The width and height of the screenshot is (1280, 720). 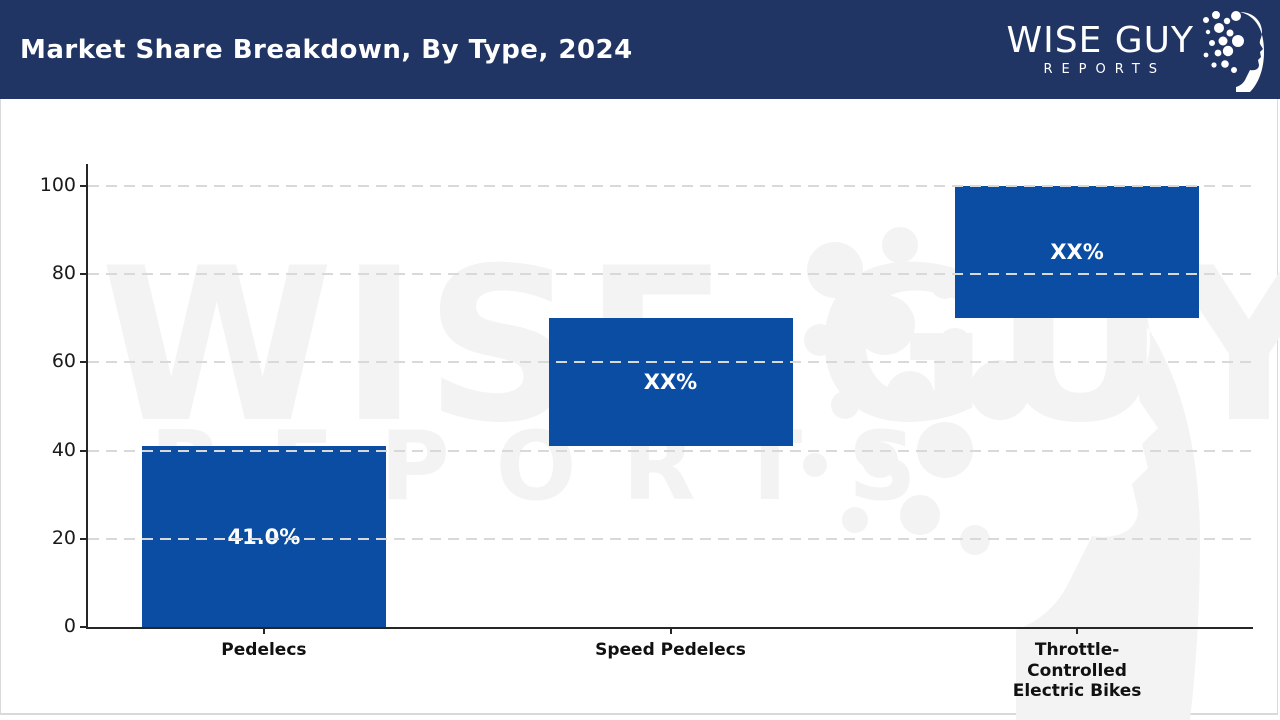 What do you see at coordinates (1233, 51) in the screenshot?
I see `dotted-face-icon` at bounding box center [1233, 51].